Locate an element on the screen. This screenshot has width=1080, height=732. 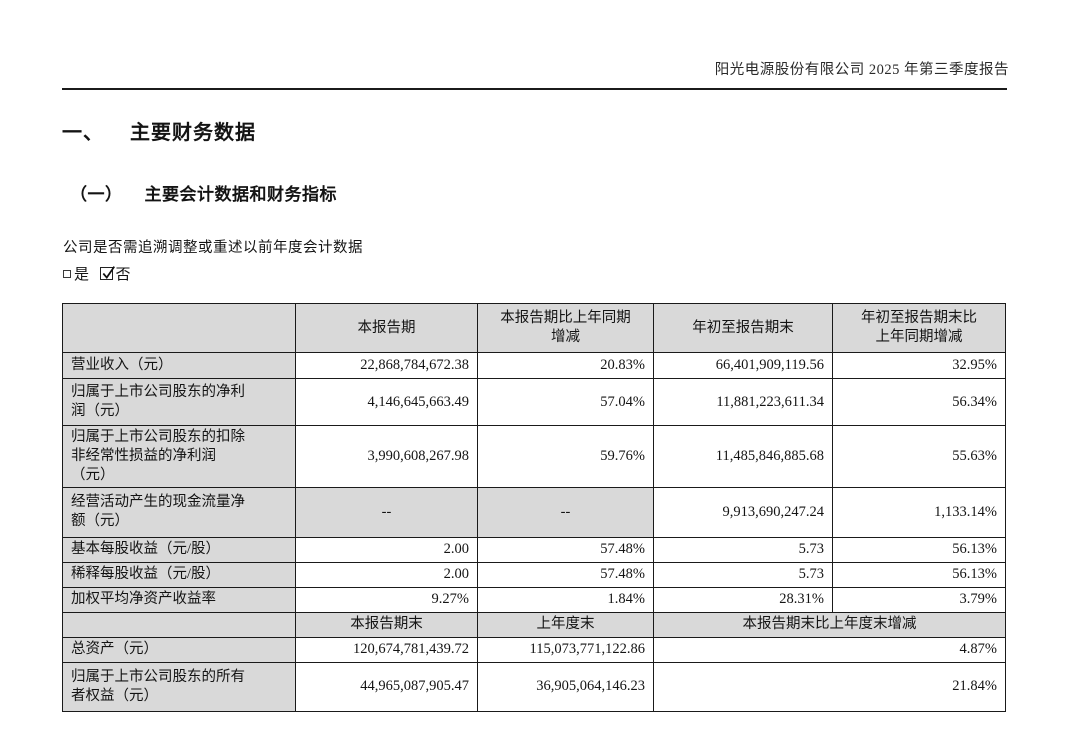
header-divider-line is located at coordinates (534, 89).